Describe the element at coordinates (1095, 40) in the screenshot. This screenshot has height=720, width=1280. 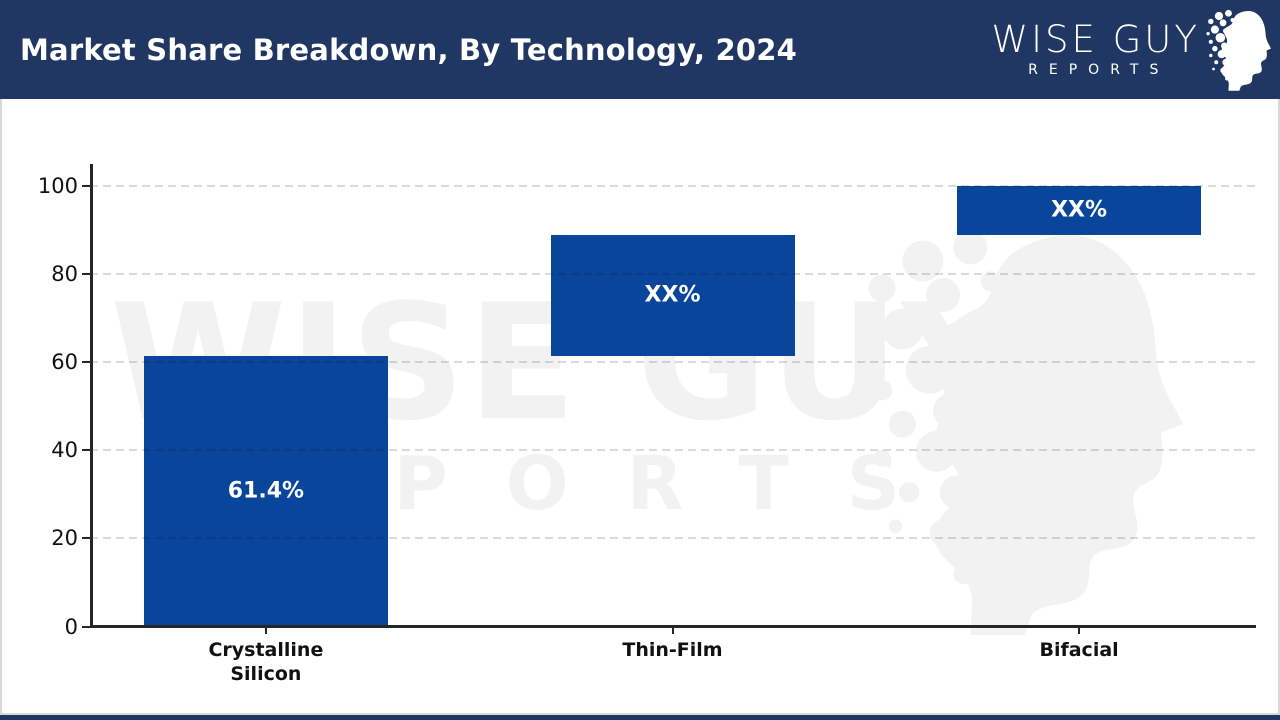
I see `brand-name: WISE GUY` at that location.